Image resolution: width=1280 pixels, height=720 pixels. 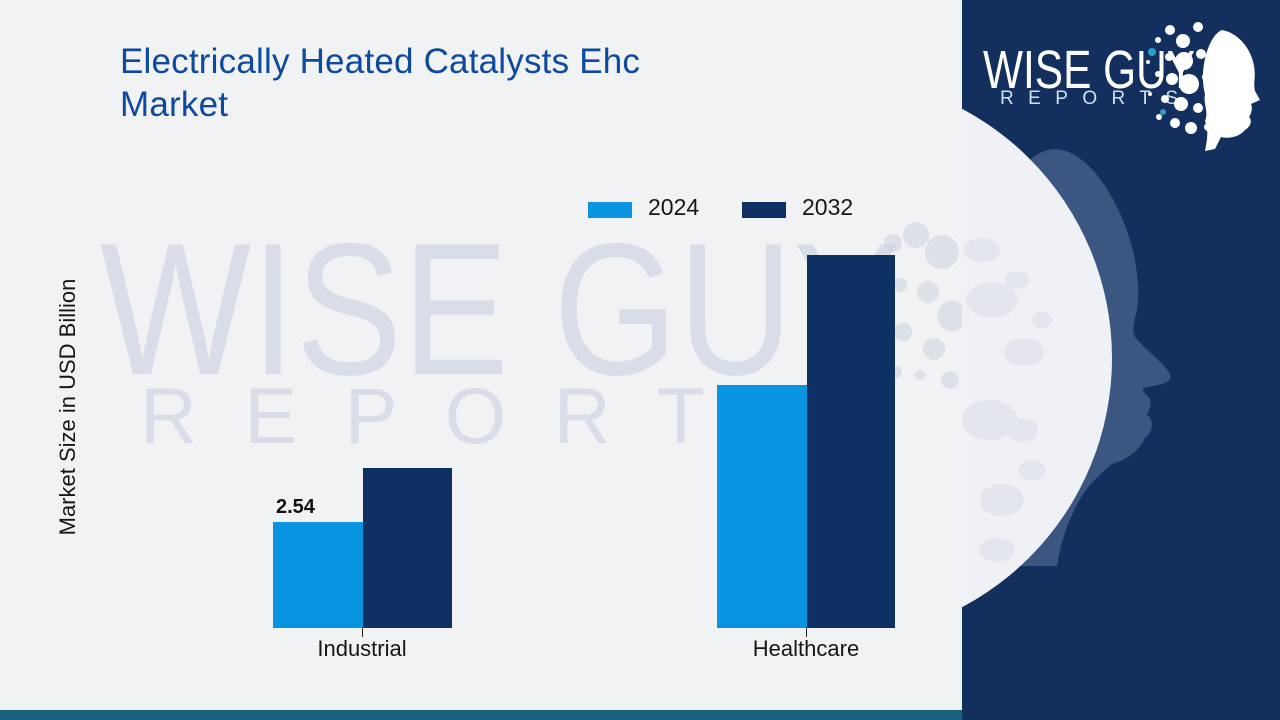 I want to click on footer-accent-bar, so click(x=487, y=715).